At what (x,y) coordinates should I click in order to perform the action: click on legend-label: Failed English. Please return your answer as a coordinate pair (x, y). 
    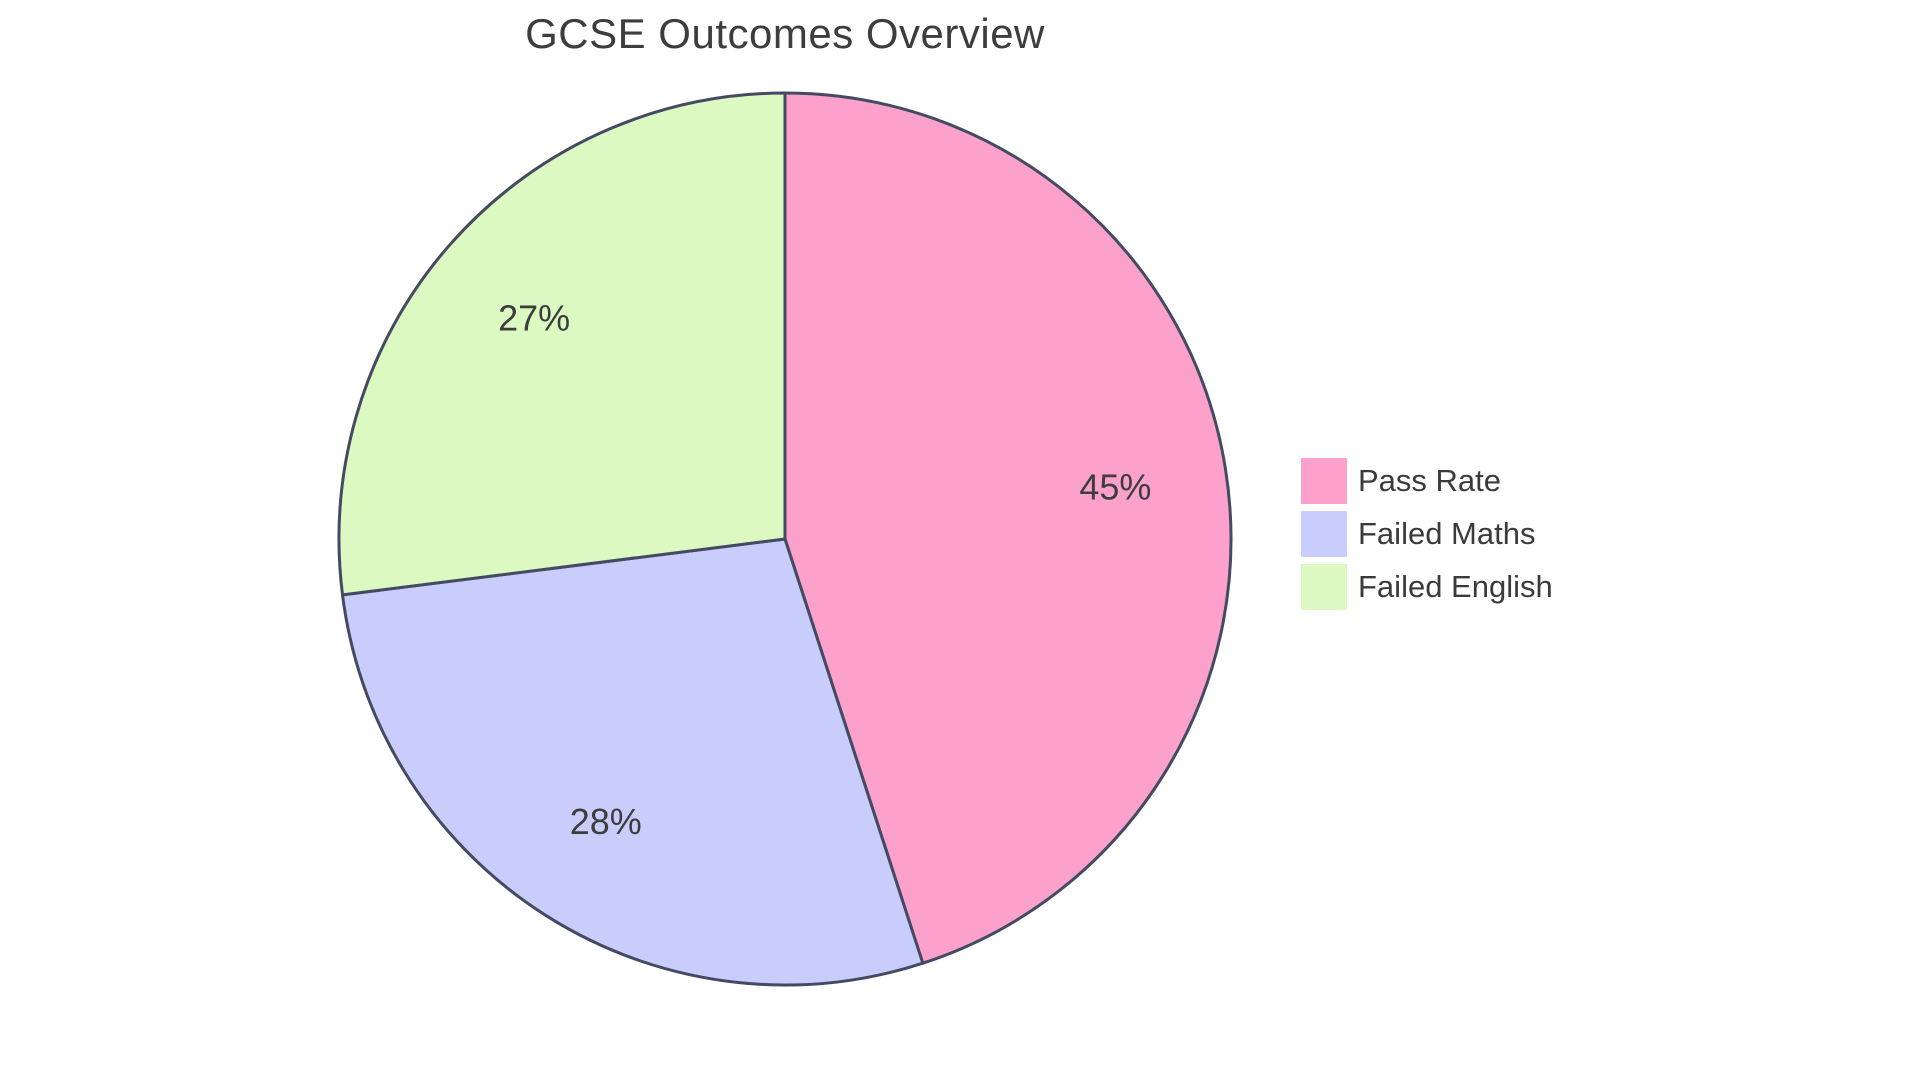
    Looking at the image, I should click on (1455, 586).